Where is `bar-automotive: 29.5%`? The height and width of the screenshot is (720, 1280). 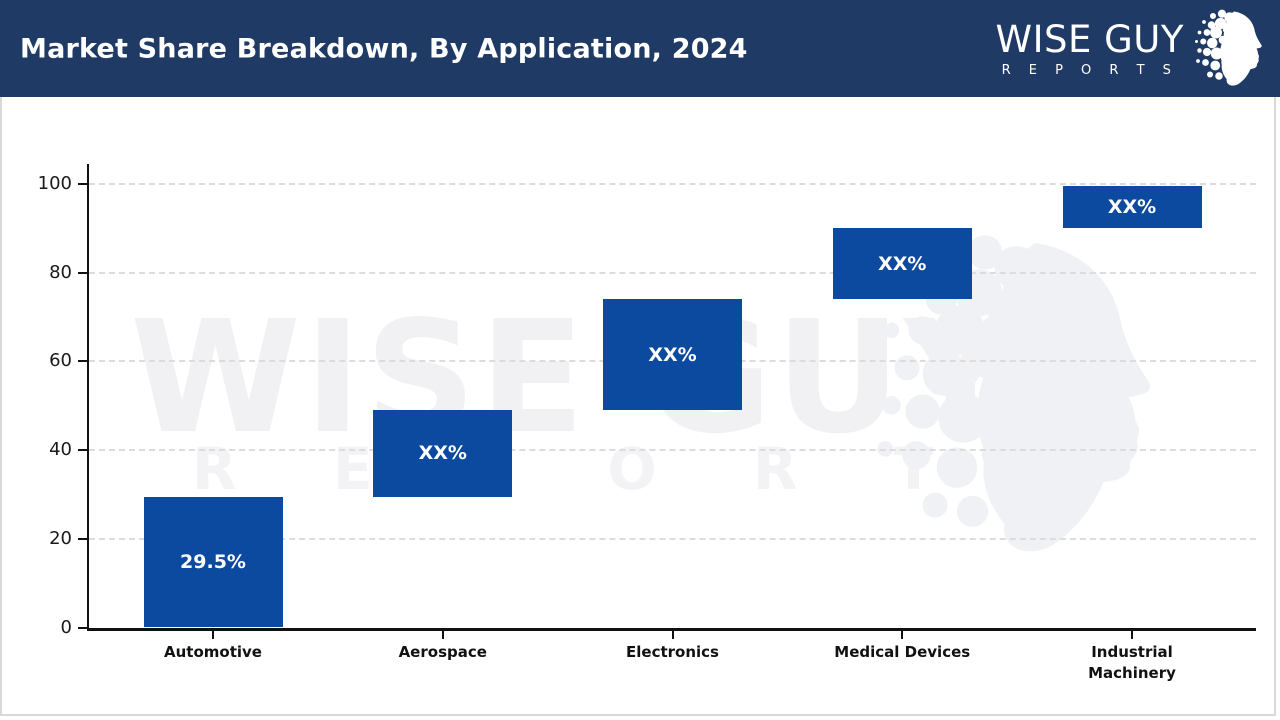
bar-automotive: 29.5% is located at coordinates (213, 562).